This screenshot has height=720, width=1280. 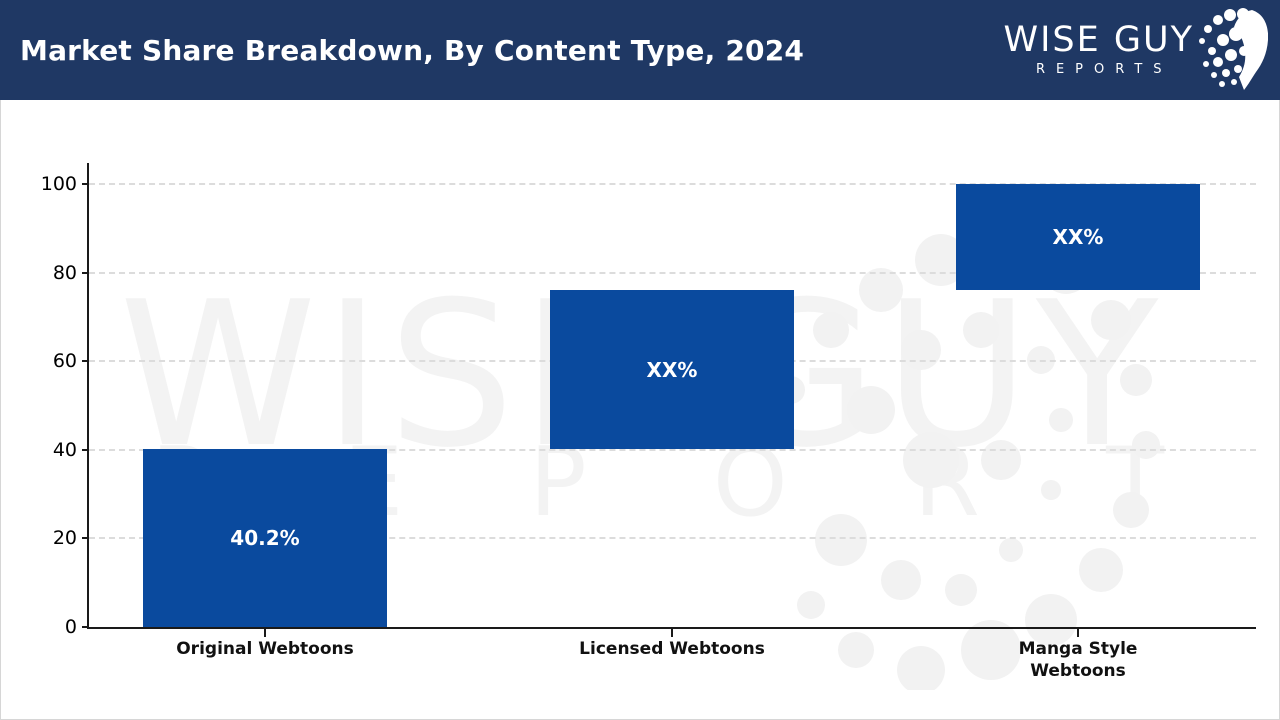 I want to click on x-category-label: Licensed Webtoons, so click(x=672, y=649).